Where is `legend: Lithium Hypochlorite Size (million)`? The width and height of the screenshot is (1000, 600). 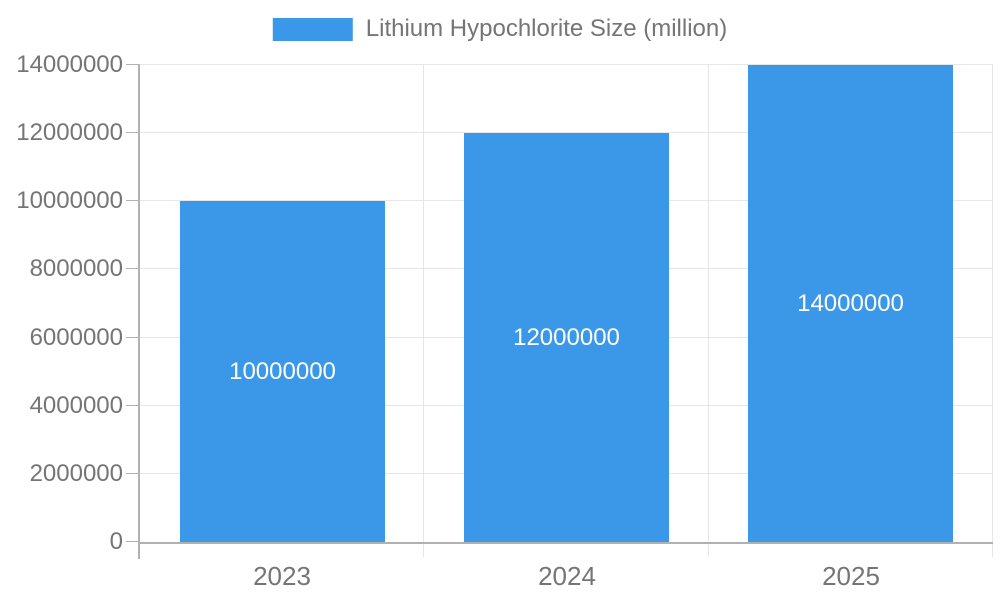
legend: Lithium Hypochlorite Size (million) is located at coordinates (500, 29).